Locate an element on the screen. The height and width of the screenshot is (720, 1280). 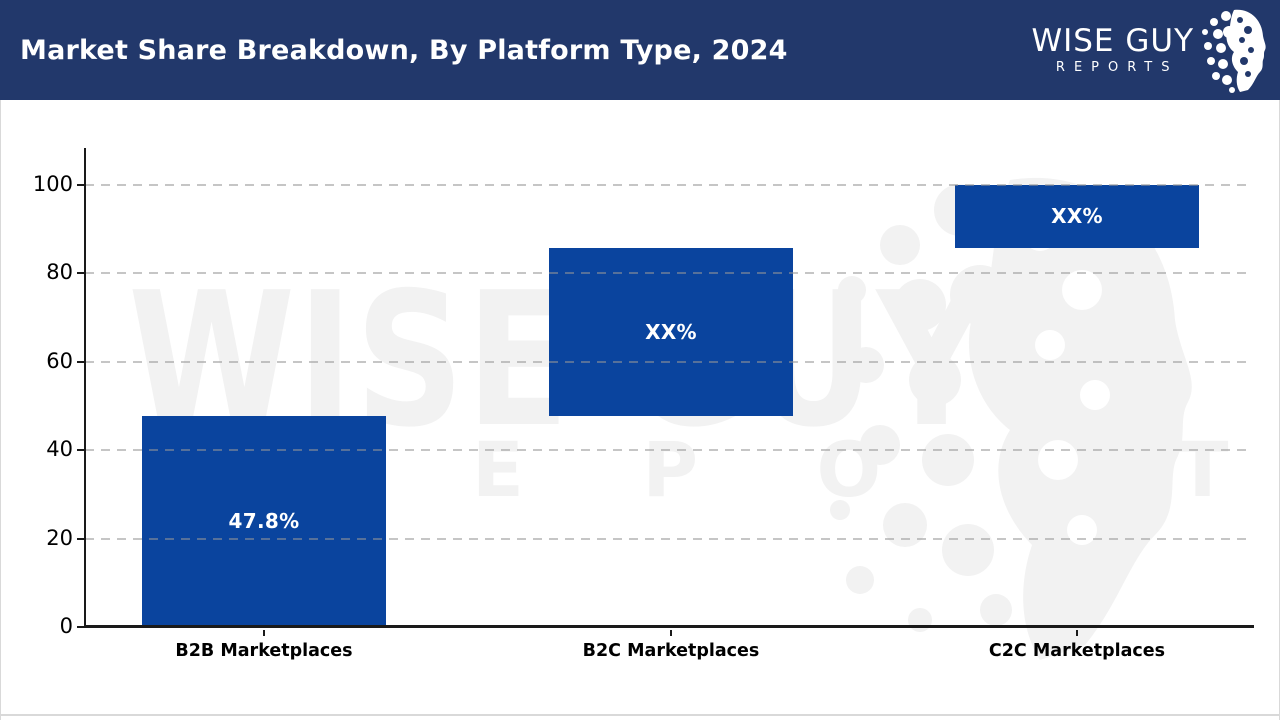
y-tick-label: 0 is located at coordinates (66, 626).